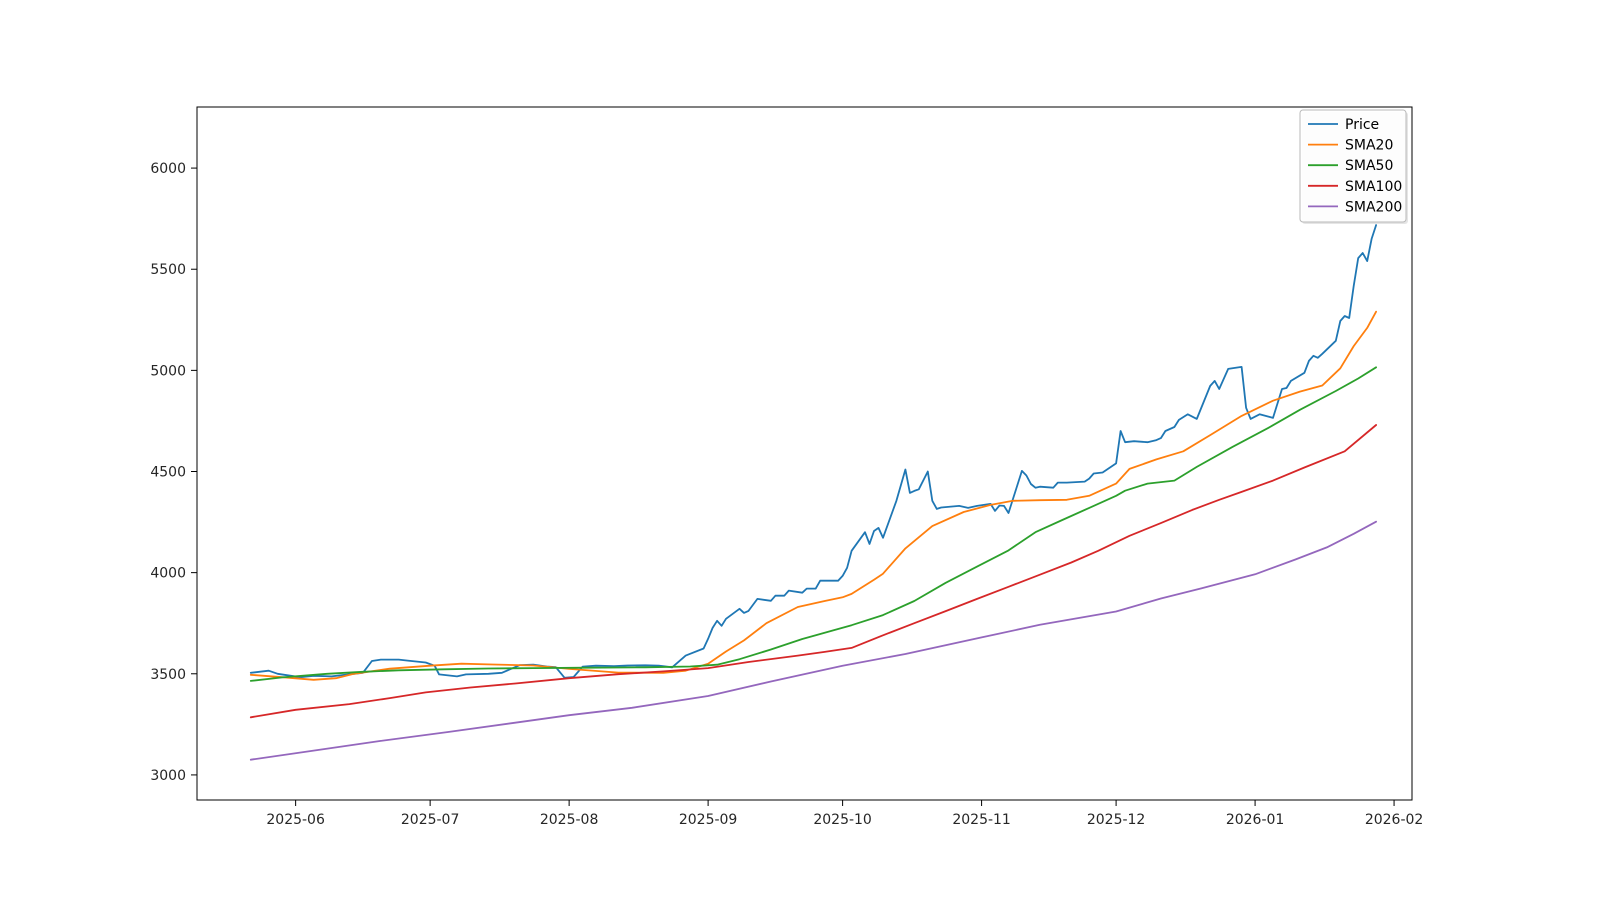 The height and width of the screenshot is (904, 1600). I want to click on legend-label: SMA50, so click(1369, 166).